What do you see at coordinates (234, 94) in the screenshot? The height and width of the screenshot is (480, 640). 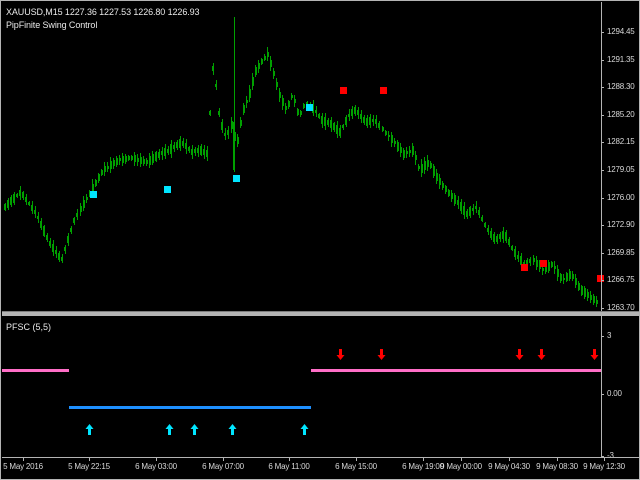 I see `spike-candle-wick` at bounding box center [234, 94].